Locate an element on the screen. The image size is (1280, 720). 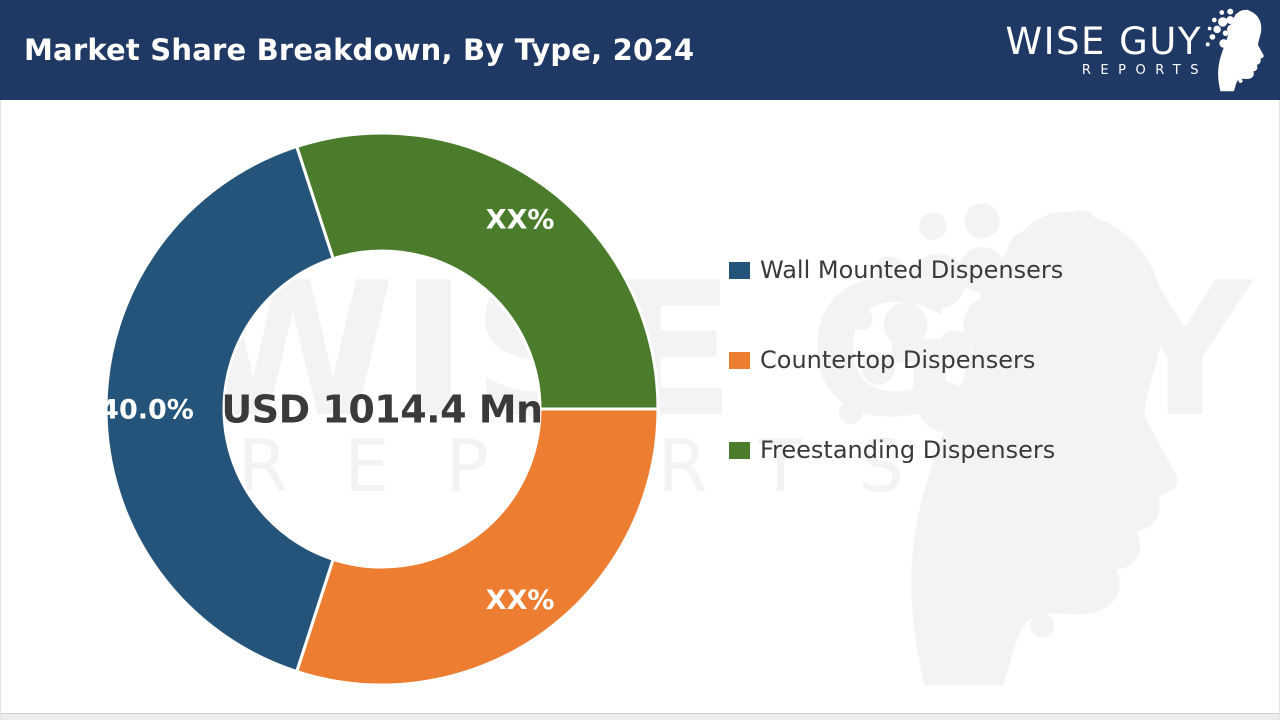
legend-label: Countertop Dispensers is located at coordinates (898, 360).